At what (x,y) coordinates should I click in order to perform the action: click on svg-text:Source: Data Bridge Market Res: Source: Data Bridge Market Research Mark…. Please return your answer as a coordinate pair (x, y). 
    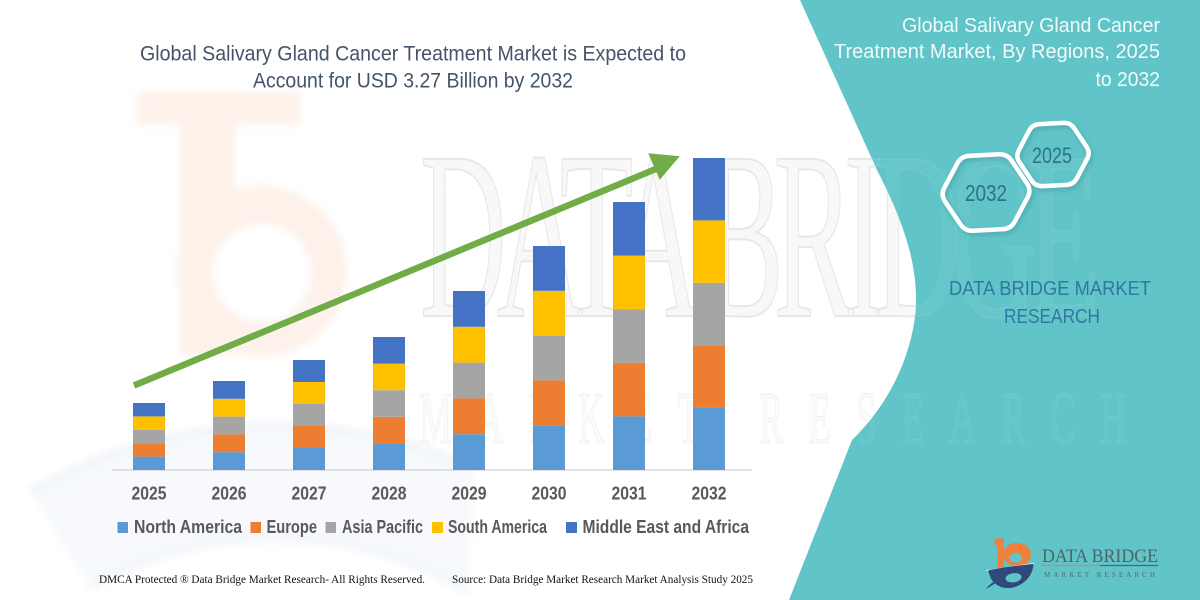
    Looking at the image, I should click on (602, 579).